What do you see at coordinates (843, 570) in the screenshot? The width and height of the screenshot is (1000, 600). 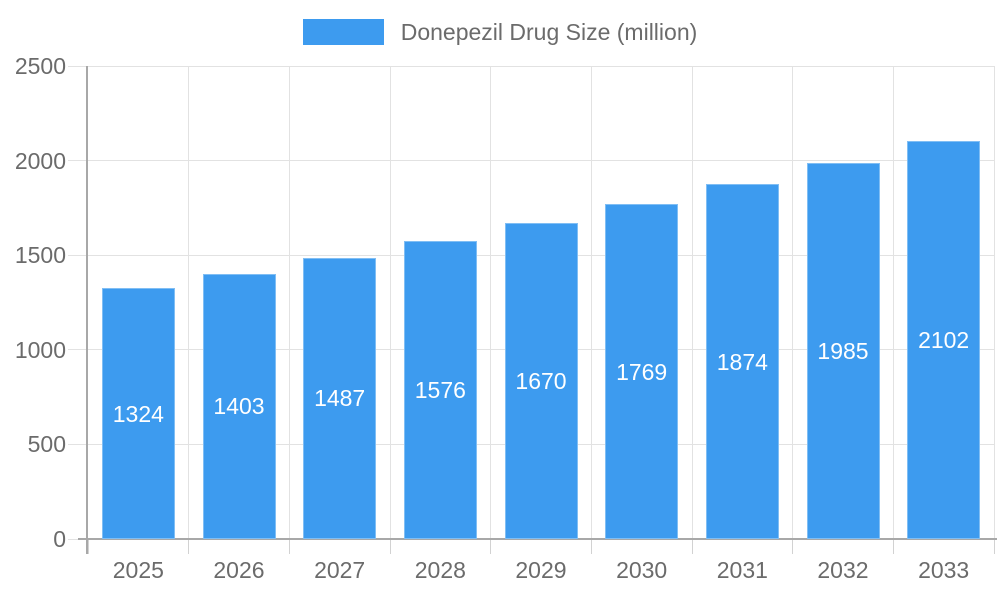 I see `x-axis-tick-label: 2032` at bounding box center [843, 570].